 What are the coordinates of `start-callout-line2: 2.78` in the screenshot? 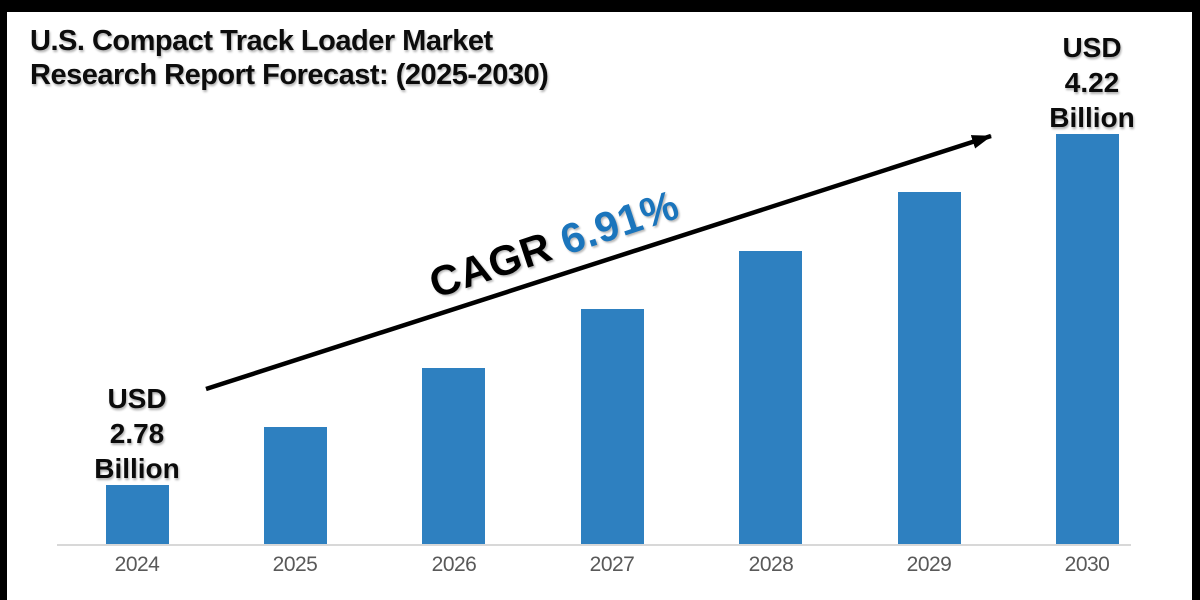 It's located at (137, 433).